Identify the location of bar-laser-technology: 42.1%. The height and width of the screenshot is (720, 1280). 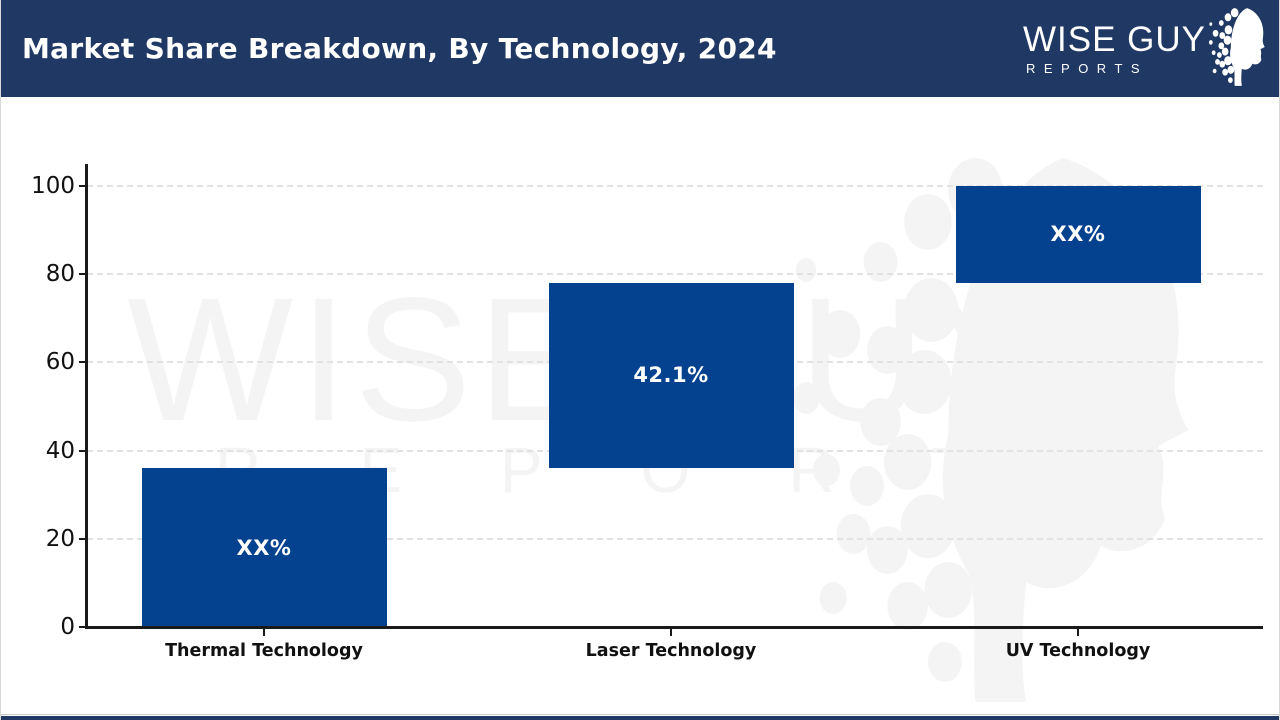
(671, 375).